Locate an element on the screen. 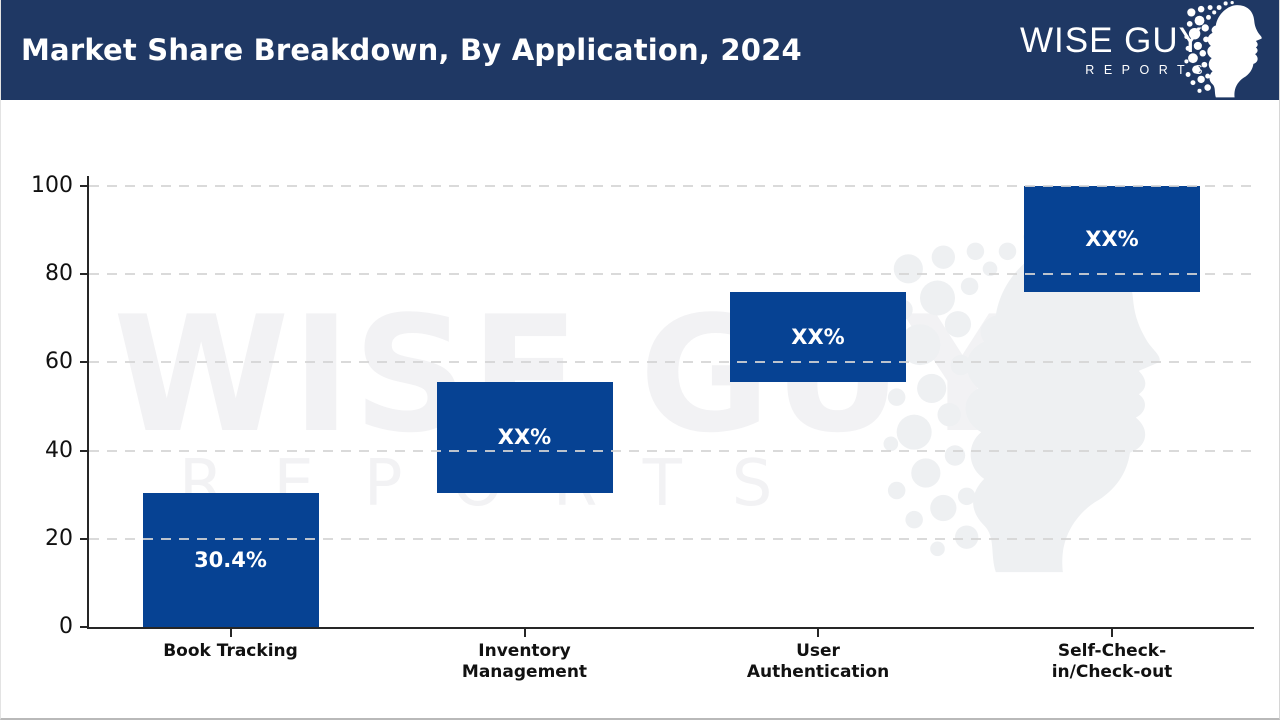 This screenshot has height=720, width=1280. y-tick-label-80: 80 is located at coordinates (59, 274).